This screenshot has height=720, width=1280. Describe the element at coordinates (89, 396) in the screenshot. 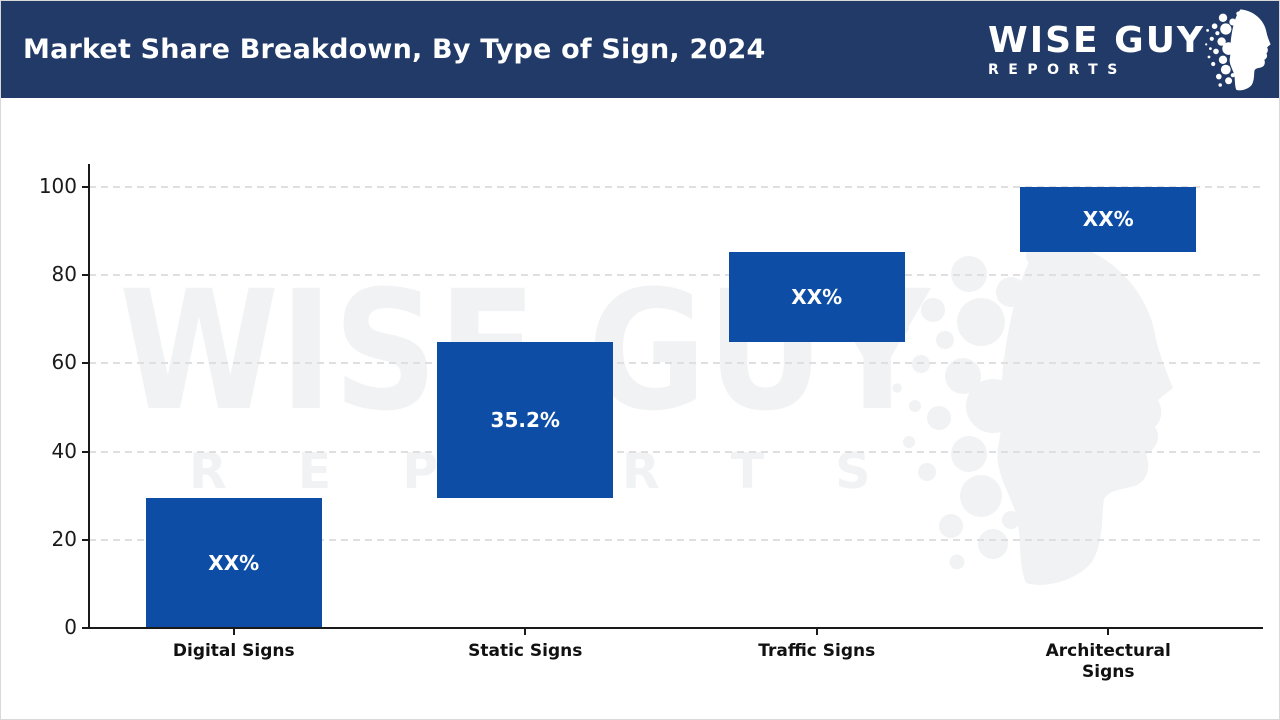

I see `y-axis` at that location.